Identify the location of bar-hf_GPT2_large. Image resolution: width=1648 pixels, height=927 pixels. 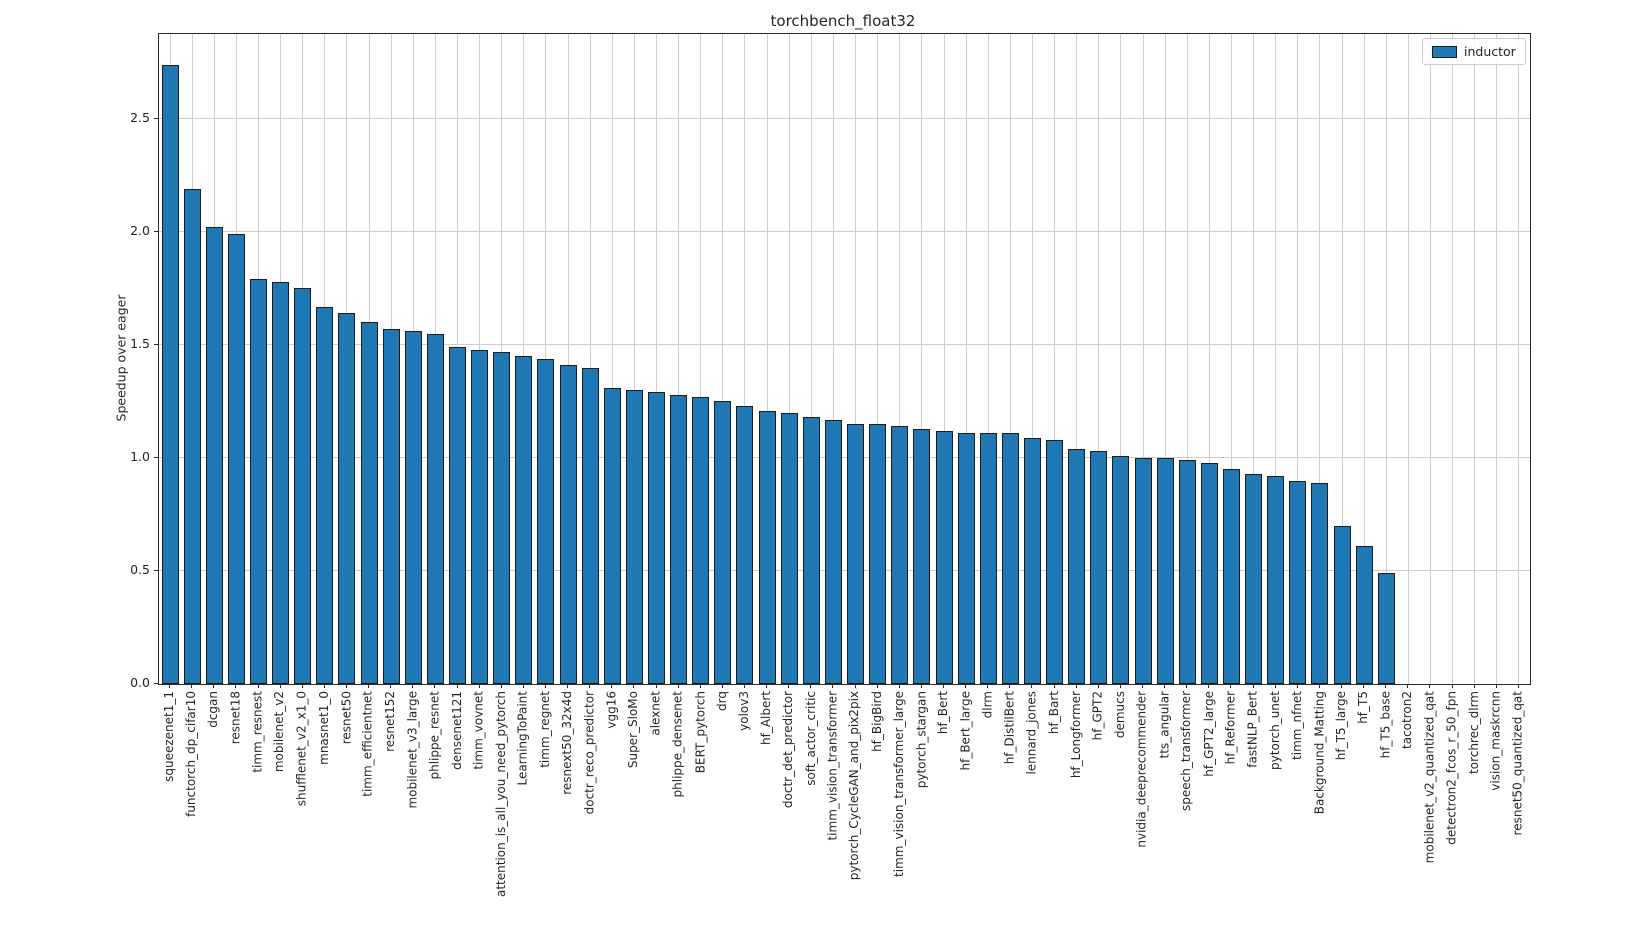
(1209, 573).